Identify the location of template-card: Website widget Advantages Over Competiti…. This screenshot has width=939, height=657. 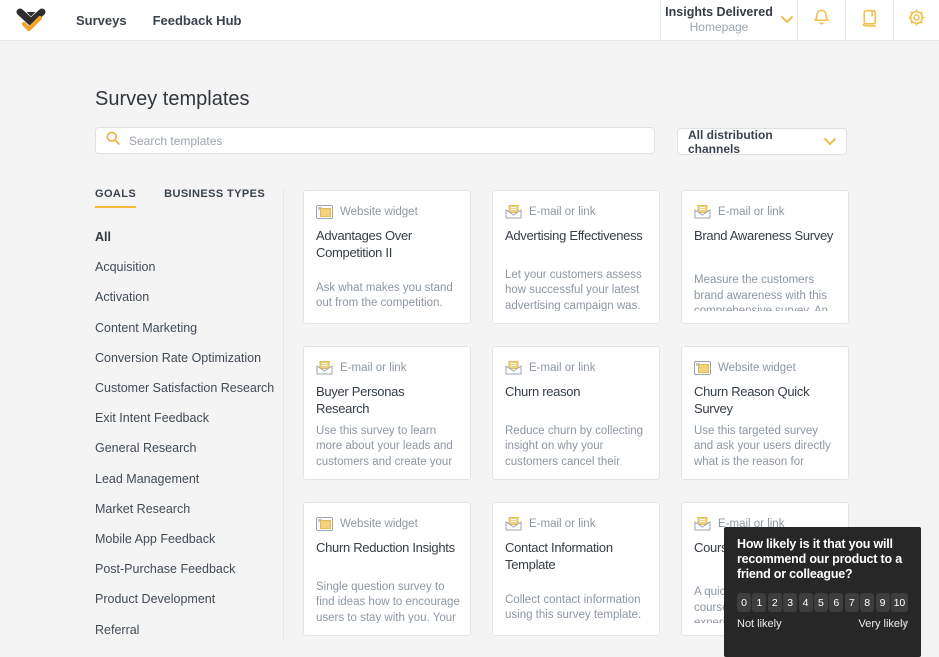
(387, 257).